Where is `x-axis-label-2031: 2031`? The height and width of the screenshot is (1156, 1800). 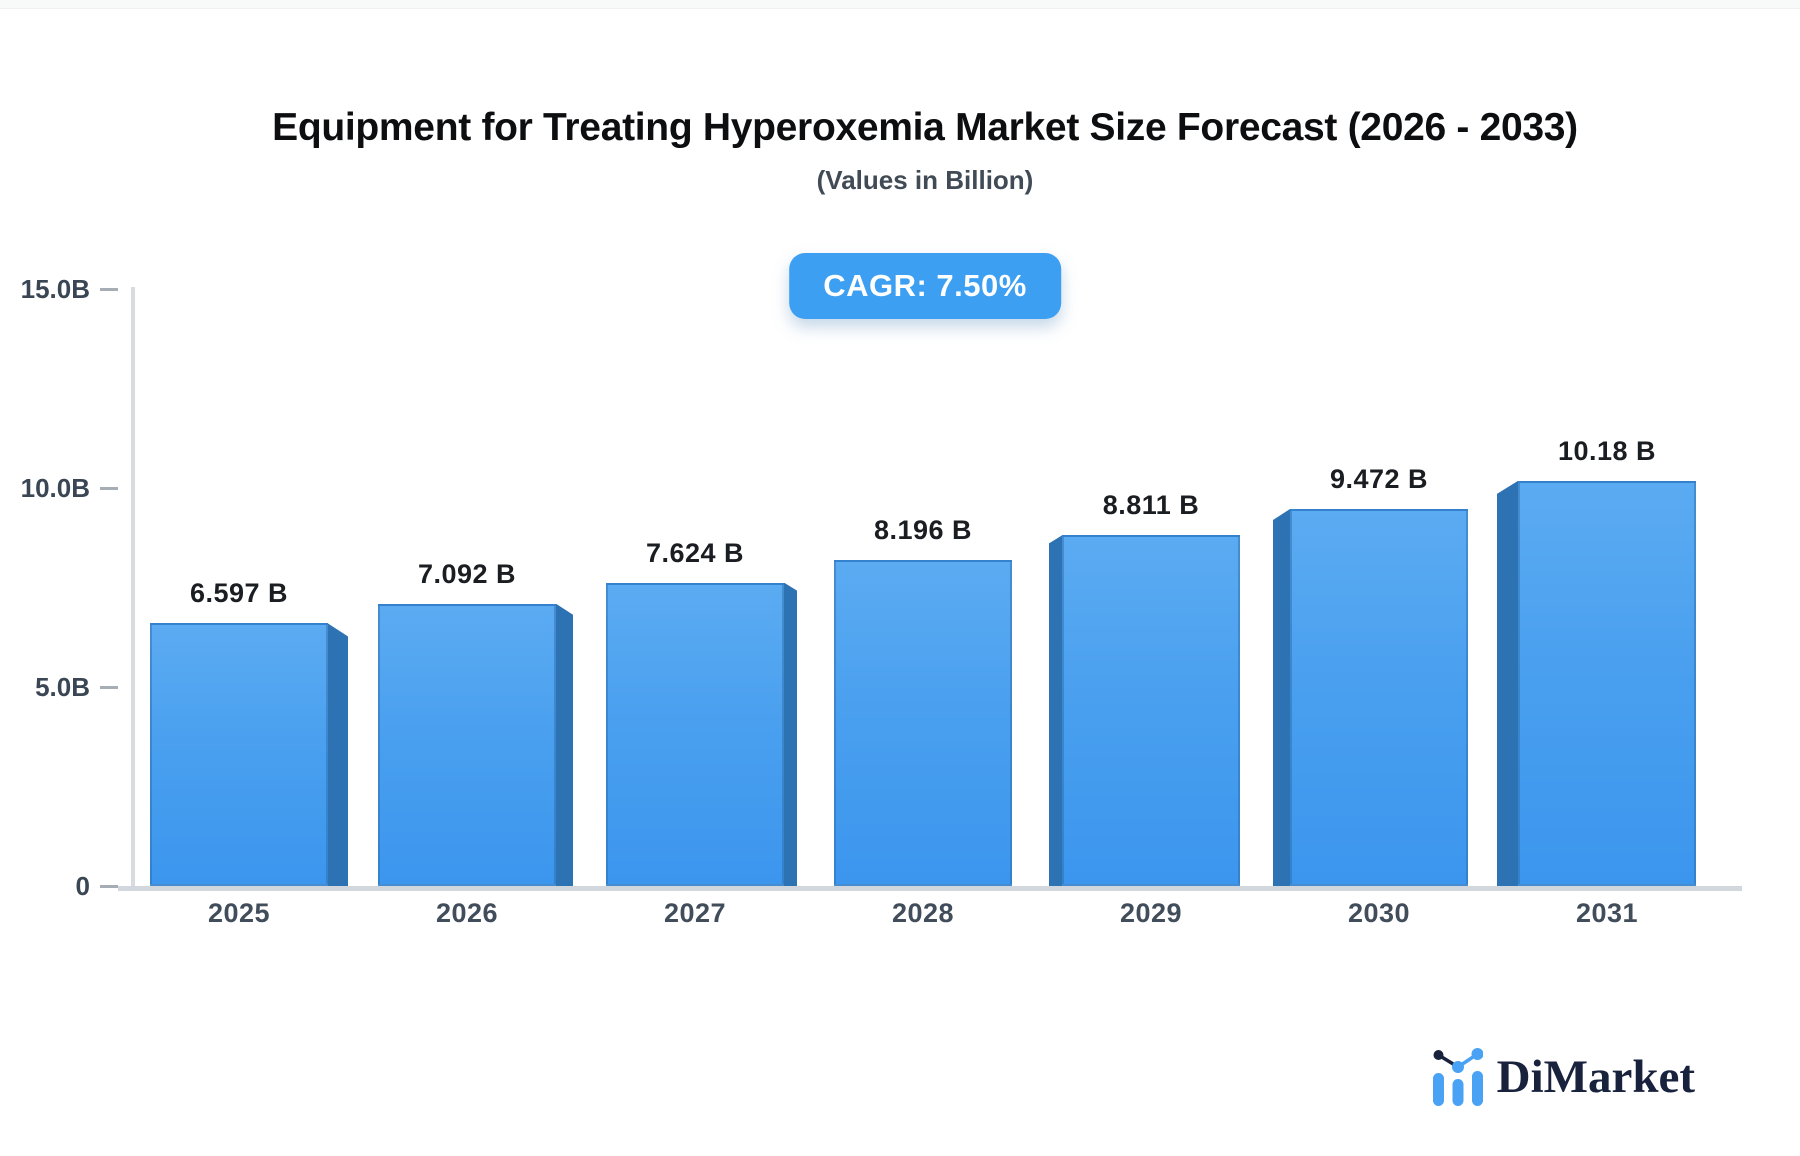 x-axis-label-2031: 2031 is located at coordinates (1607, 913).